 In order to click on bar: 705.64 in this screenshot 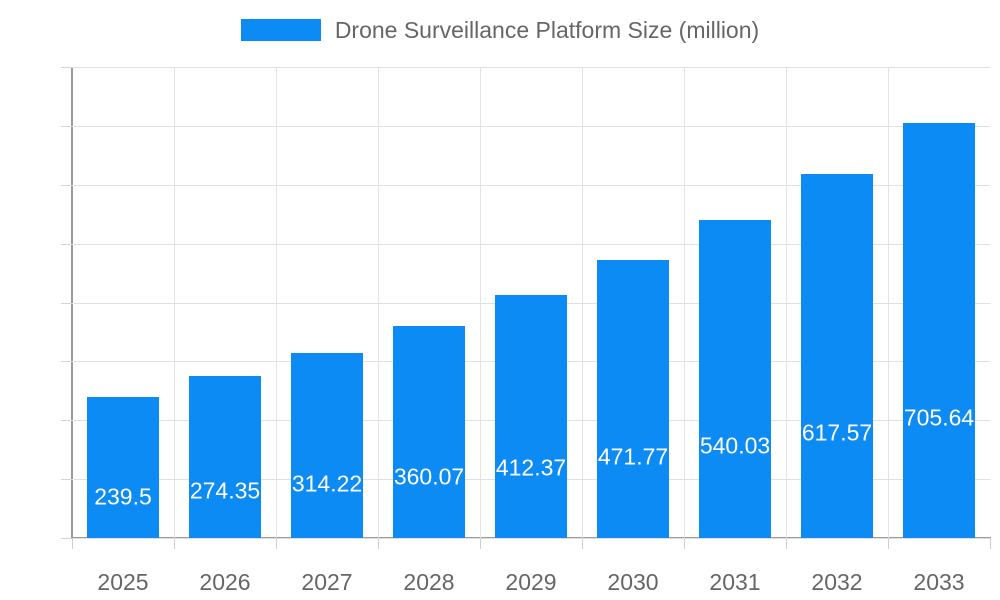, I will do `click(939, 330)`.